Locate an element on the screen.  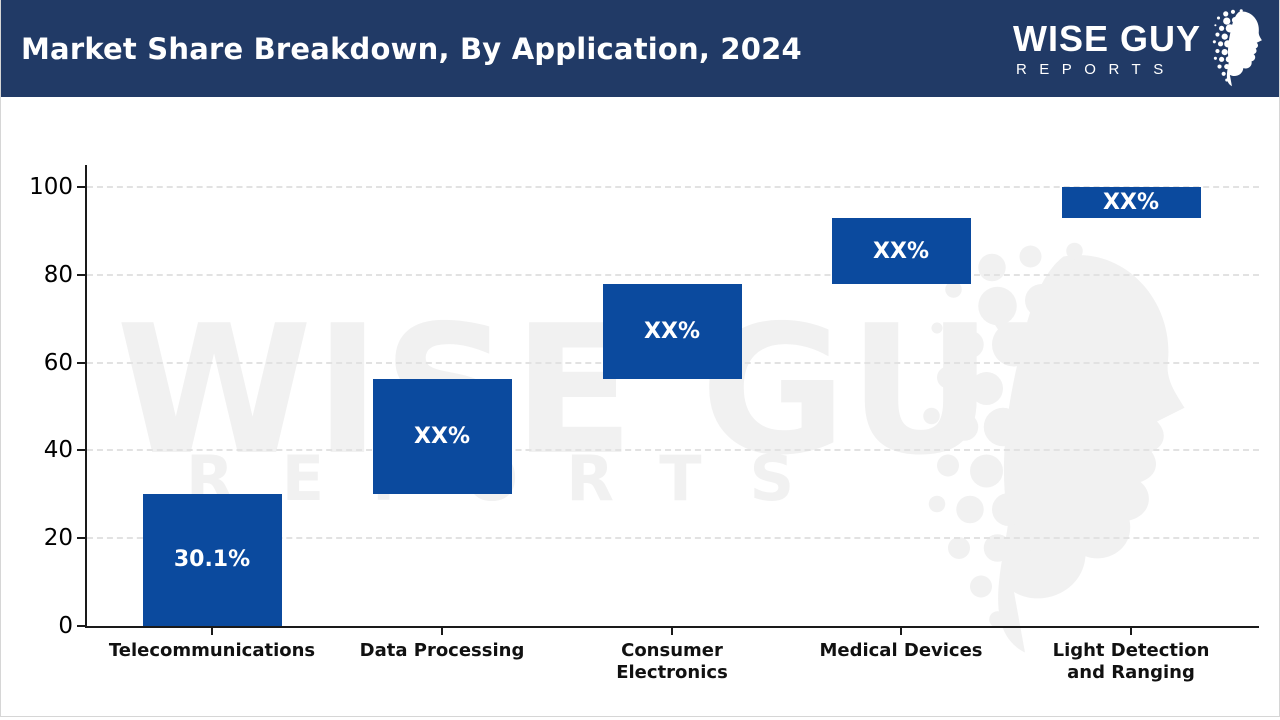
x-category-label-line: Electronics is located at coordinates (672, 672).